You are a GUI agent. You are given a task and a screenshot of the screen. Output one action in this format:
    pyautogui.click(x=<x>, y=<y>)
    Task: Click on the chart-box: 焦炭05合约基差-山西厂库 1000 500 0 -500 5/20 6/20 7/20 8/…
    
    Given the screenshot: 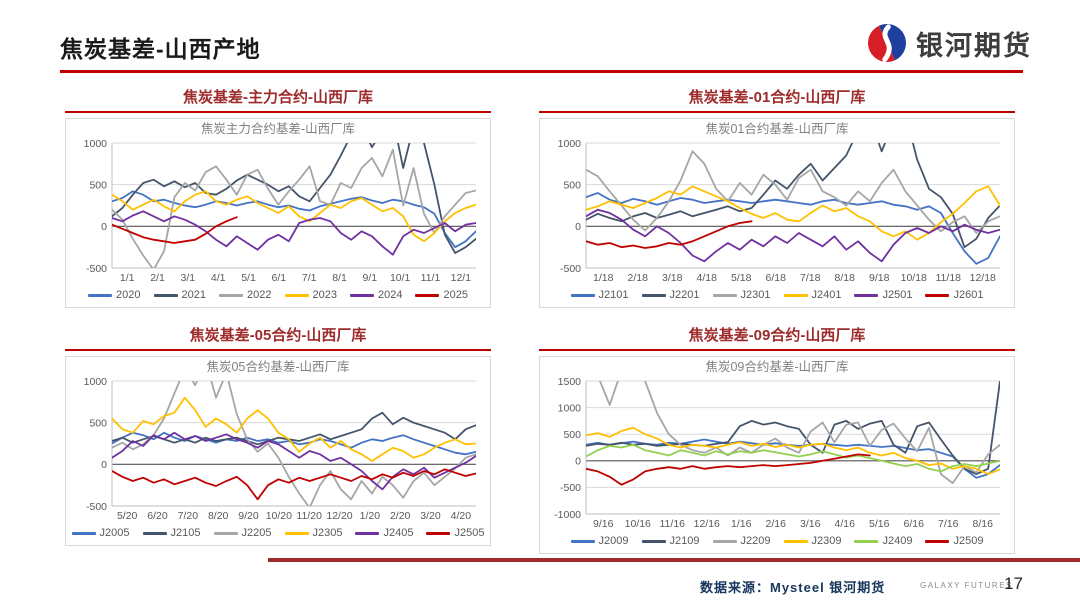 What is the action you would take?
    pyautogui.click(x=278, y=451)
    